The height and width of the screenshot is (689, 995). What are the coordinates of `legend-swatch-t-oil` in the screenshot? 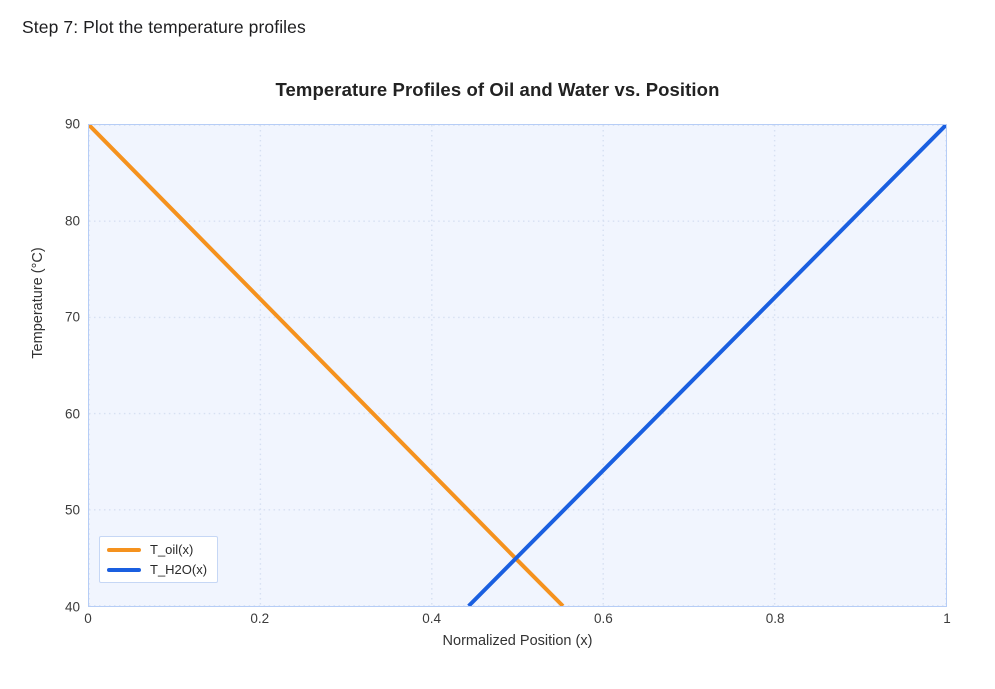 It's located at (124, 549).